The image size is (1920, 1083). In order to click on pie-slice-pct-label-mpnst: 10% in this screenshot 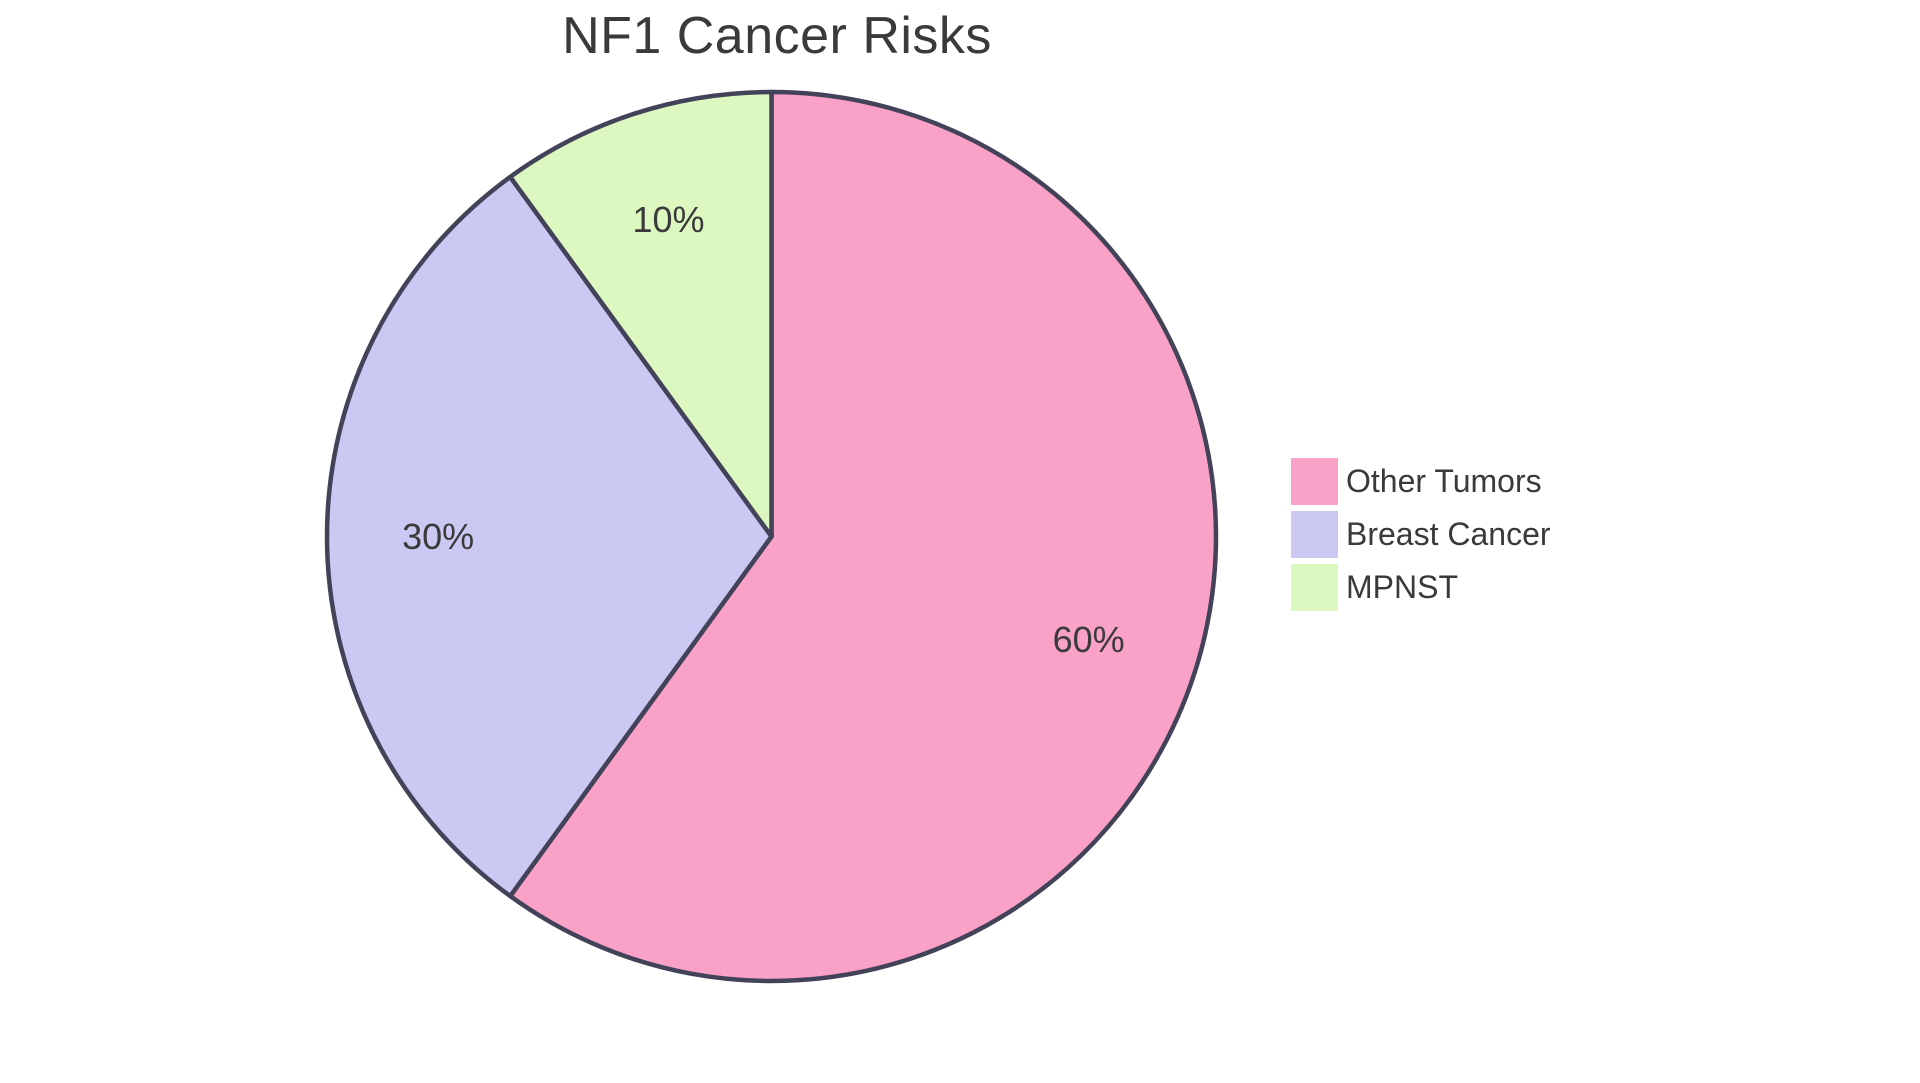, I will do `click(668, 219)`.